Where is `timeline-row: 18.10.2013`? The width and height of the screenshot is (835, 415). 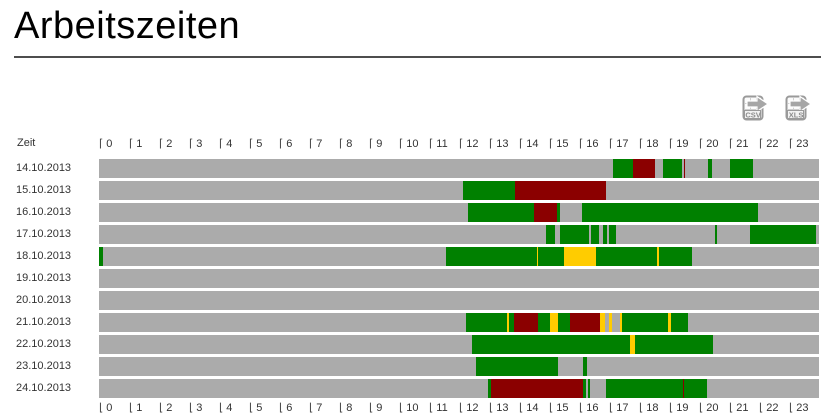 timeline-row: 18.10.2013 is located at coordinates (417, 256).